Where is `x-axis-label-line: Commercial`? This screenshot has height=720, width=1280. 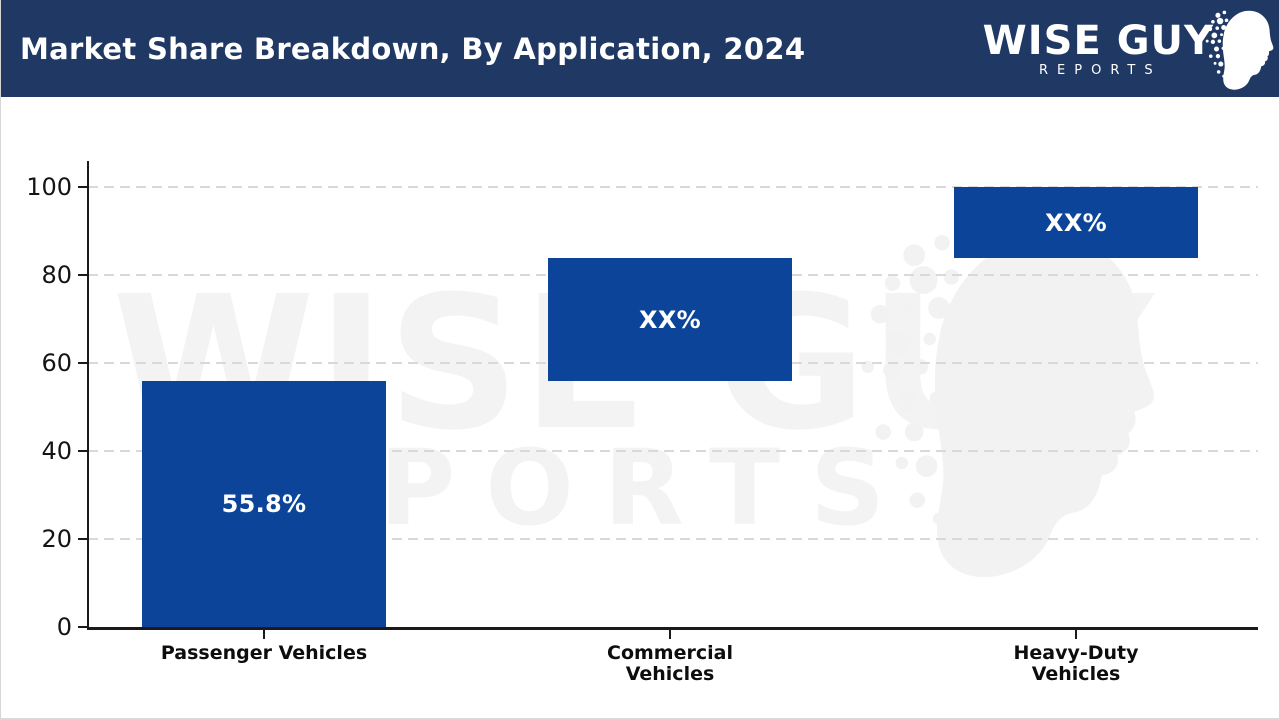
x-axis-label-line: Commercial is located at coordinates (670, 653).